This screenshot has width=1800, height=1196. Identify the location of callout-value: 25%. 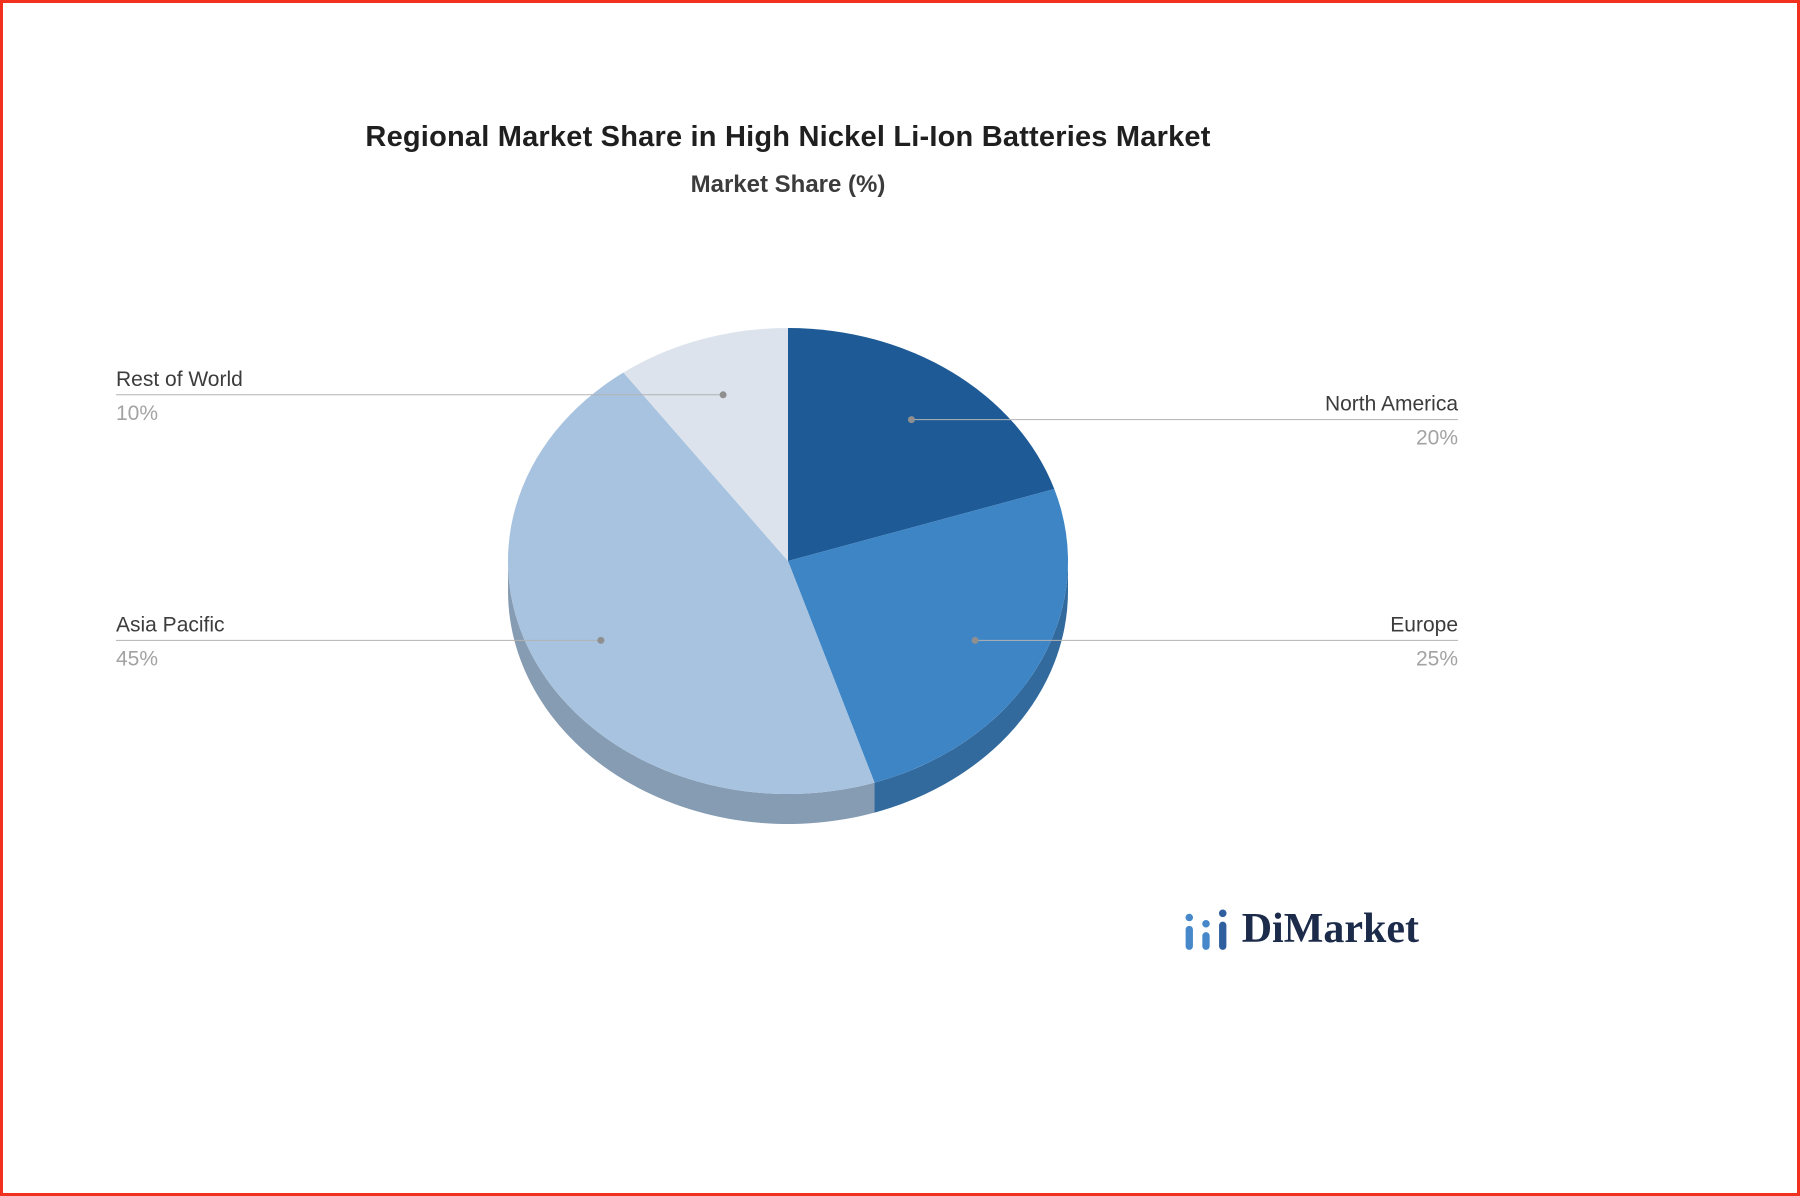
(1437, 658).